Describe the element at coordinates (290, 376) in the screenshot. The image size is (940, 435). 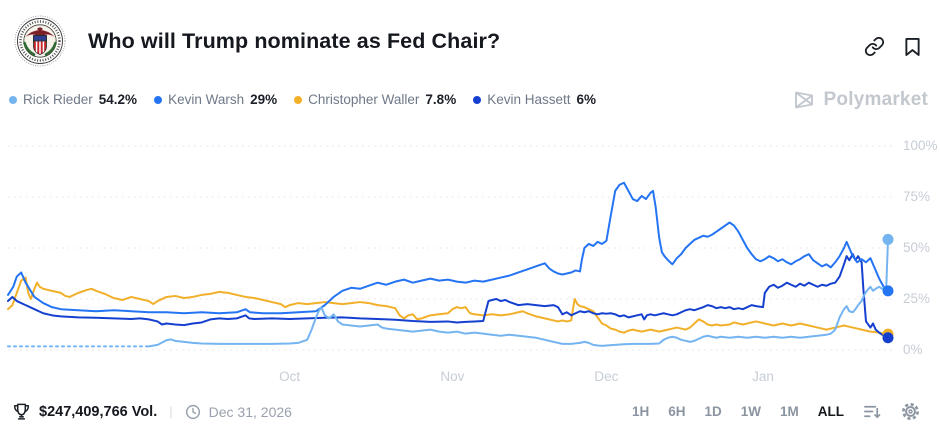
I see `x-tick-Oct: Oct` at that location.